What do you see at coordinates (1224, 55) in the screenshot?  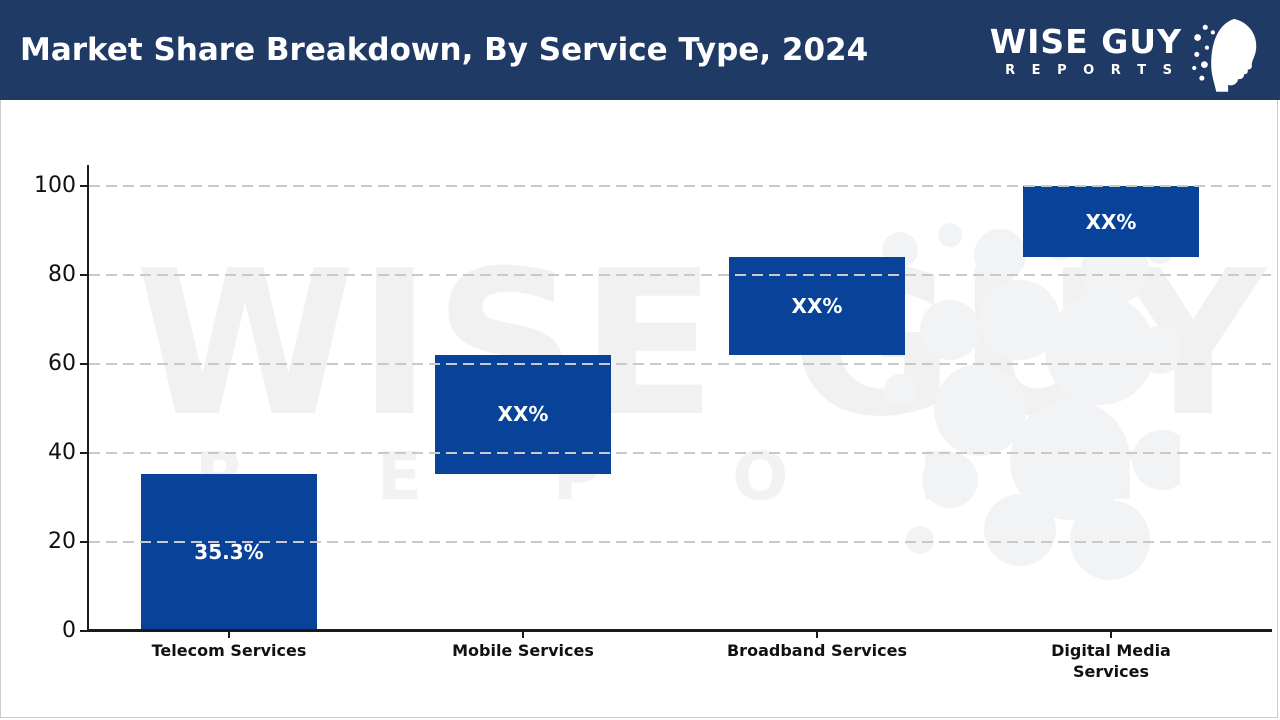 I see `logo-face-icon` at bounding box center [1224, 55].